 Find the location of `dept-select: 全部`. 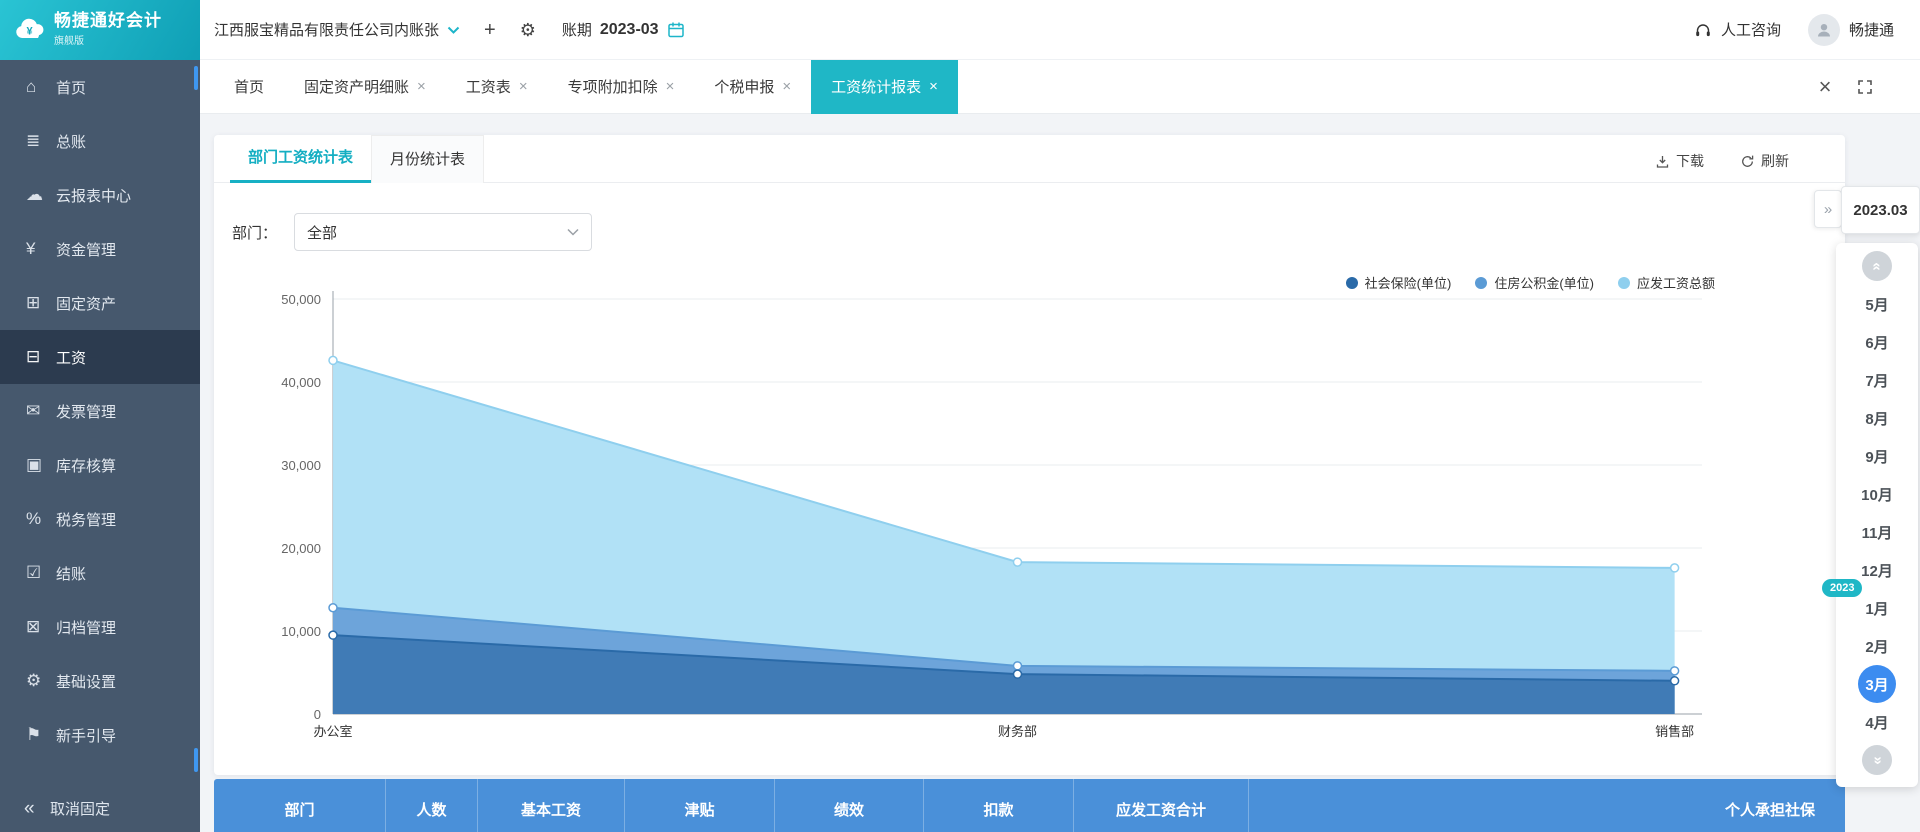

dept-select: 全部 is located at coordinates (443, 232).